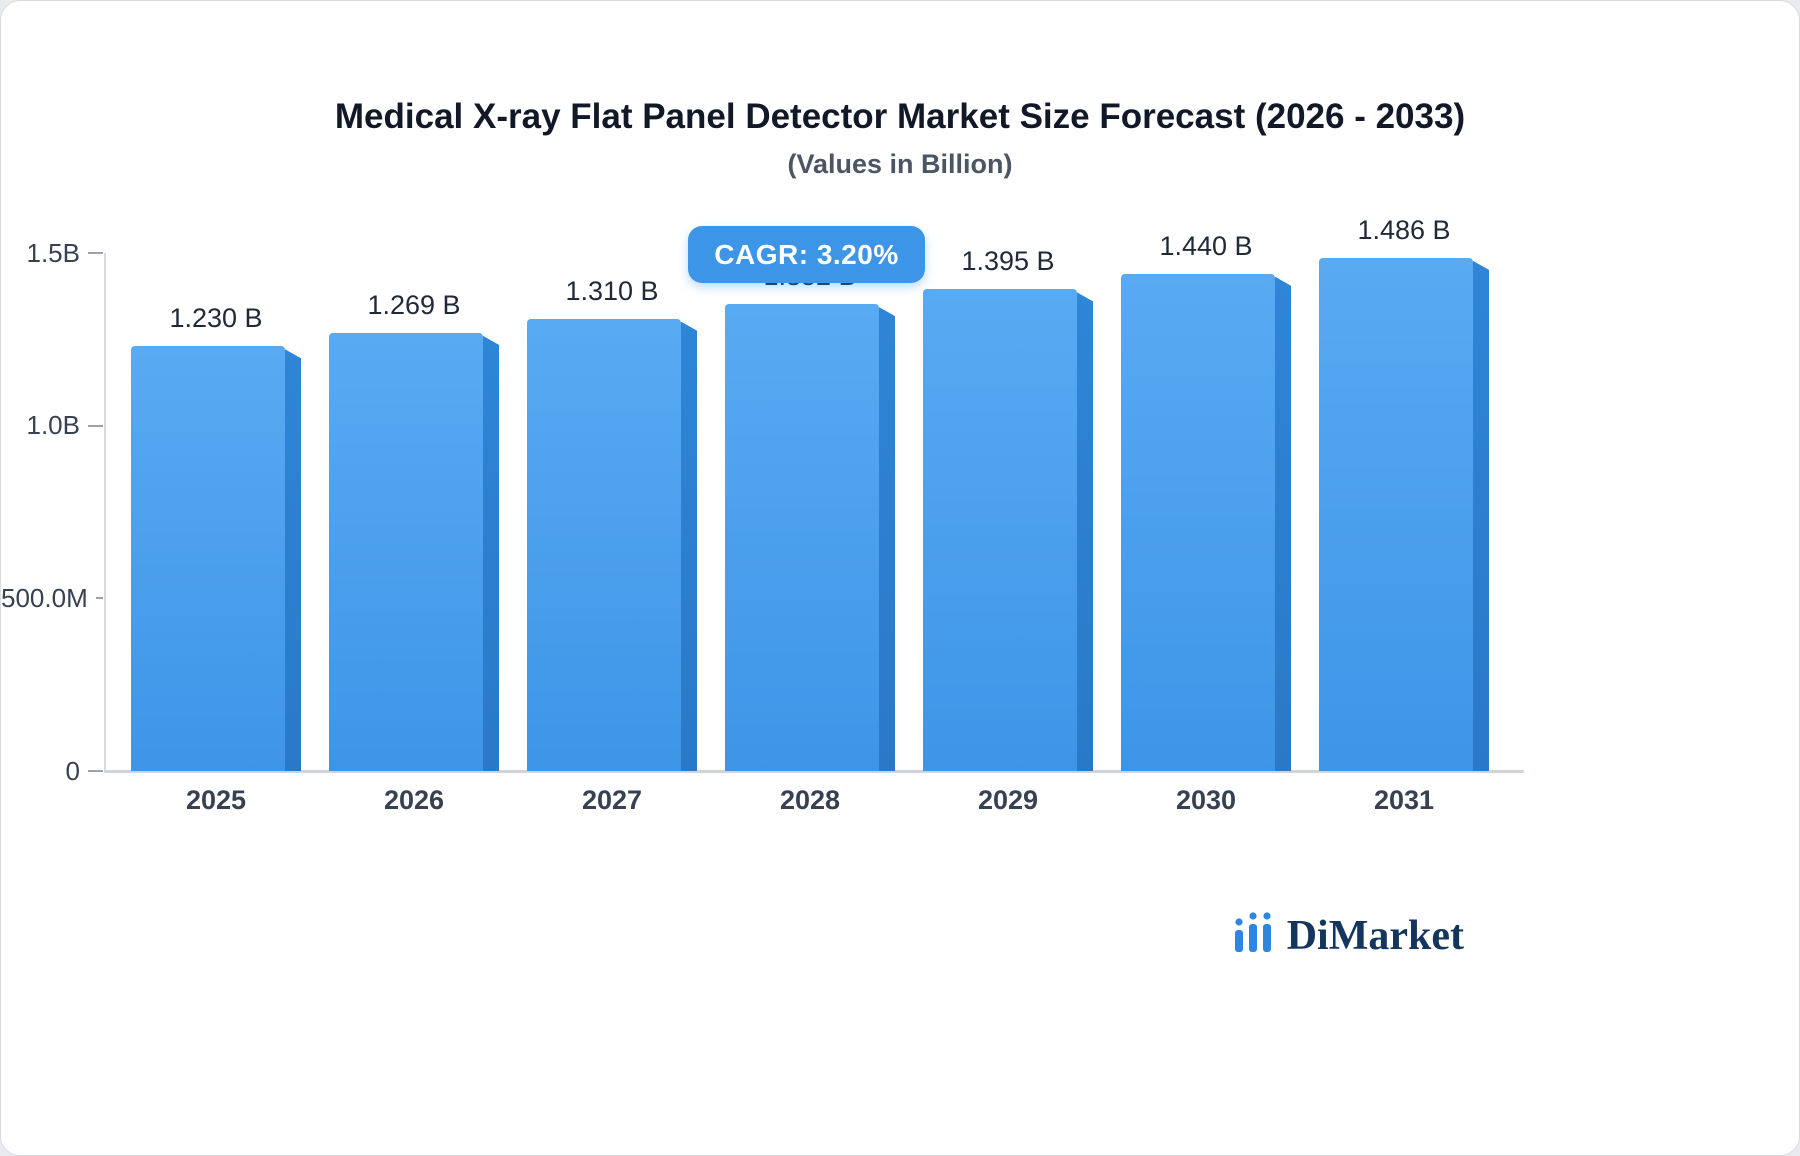 This screenshot has height=1156, width=1800. I want to click on dimarket-logo: DiMarket, so click(1347, 933).